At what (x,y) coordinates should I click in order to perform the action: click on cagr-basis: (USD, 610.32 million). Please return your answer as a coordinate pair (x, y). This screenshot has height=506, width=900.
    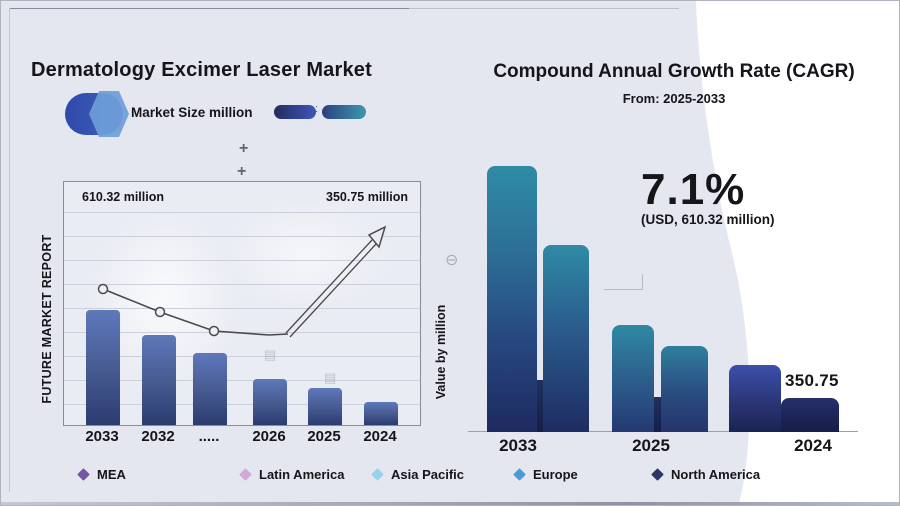
    Looking at the image, I should click on (708, 219).